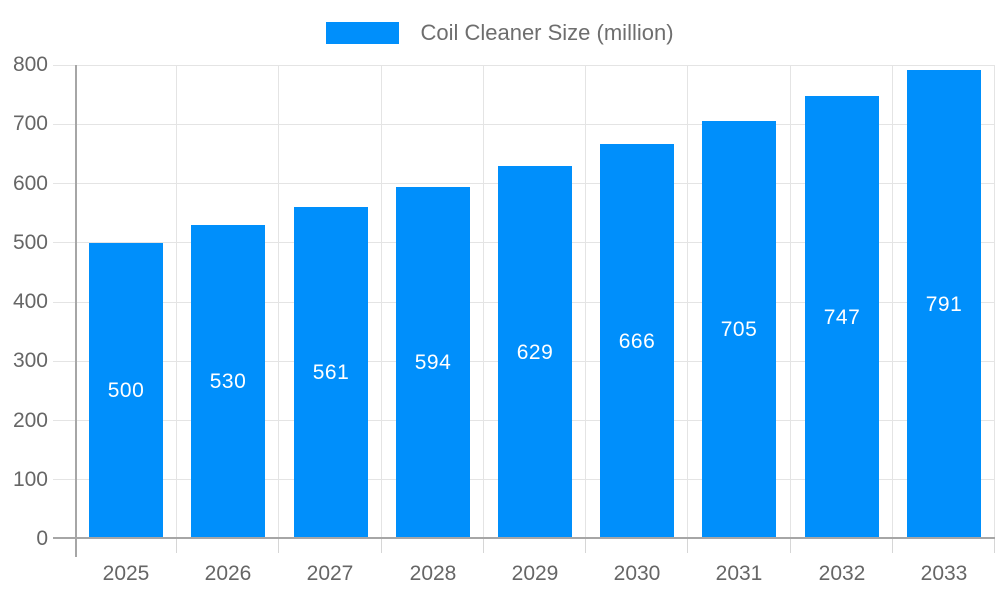 The width and height of the screenshot is (1000, 600). I want to click on x-tick-label: 2026, so click(228, 573).